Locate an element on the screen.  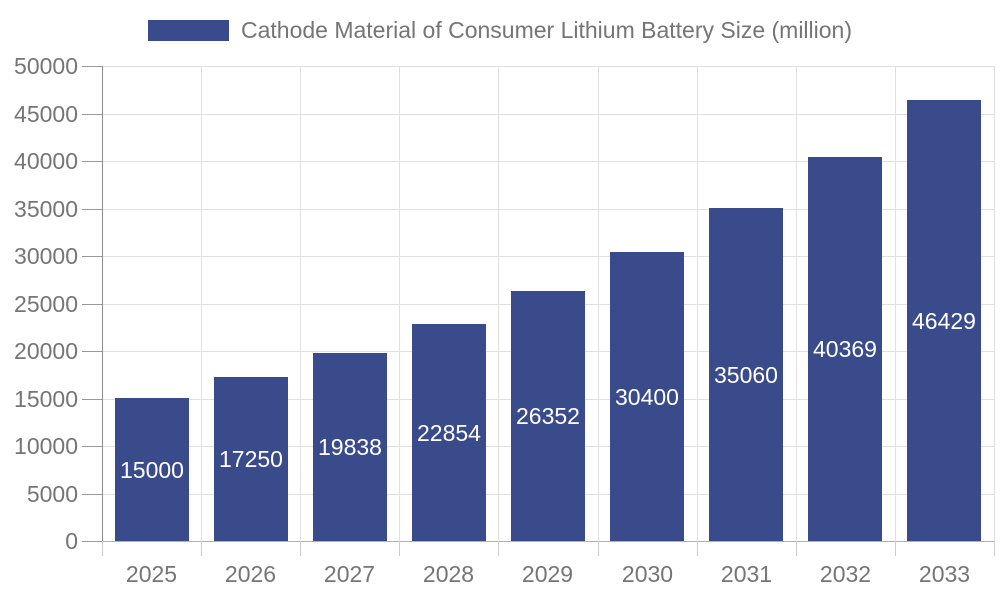
bar-value-label: 15000 is located at coordinates (152, 469).